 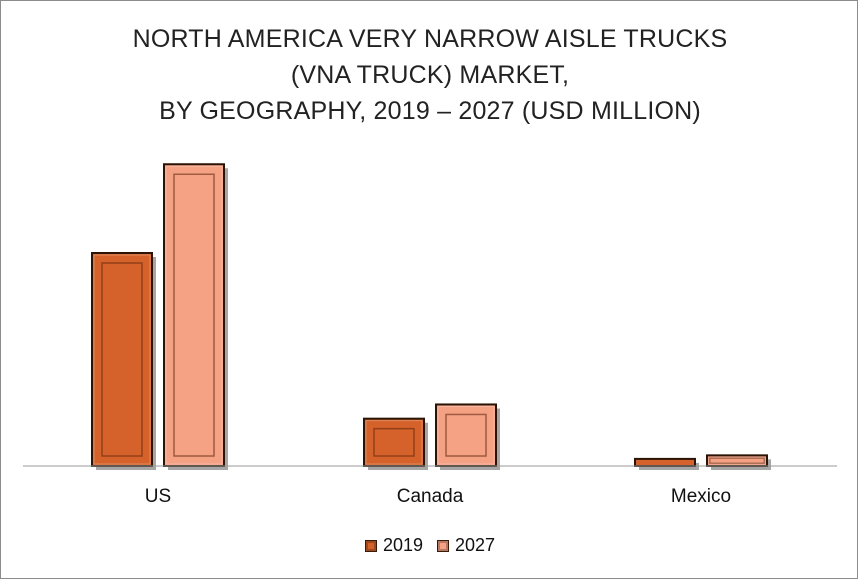 What do you see at coordinates (123, 361) in the screenshot?
I see `bar-us-2019` at bounding box center [123, 361].